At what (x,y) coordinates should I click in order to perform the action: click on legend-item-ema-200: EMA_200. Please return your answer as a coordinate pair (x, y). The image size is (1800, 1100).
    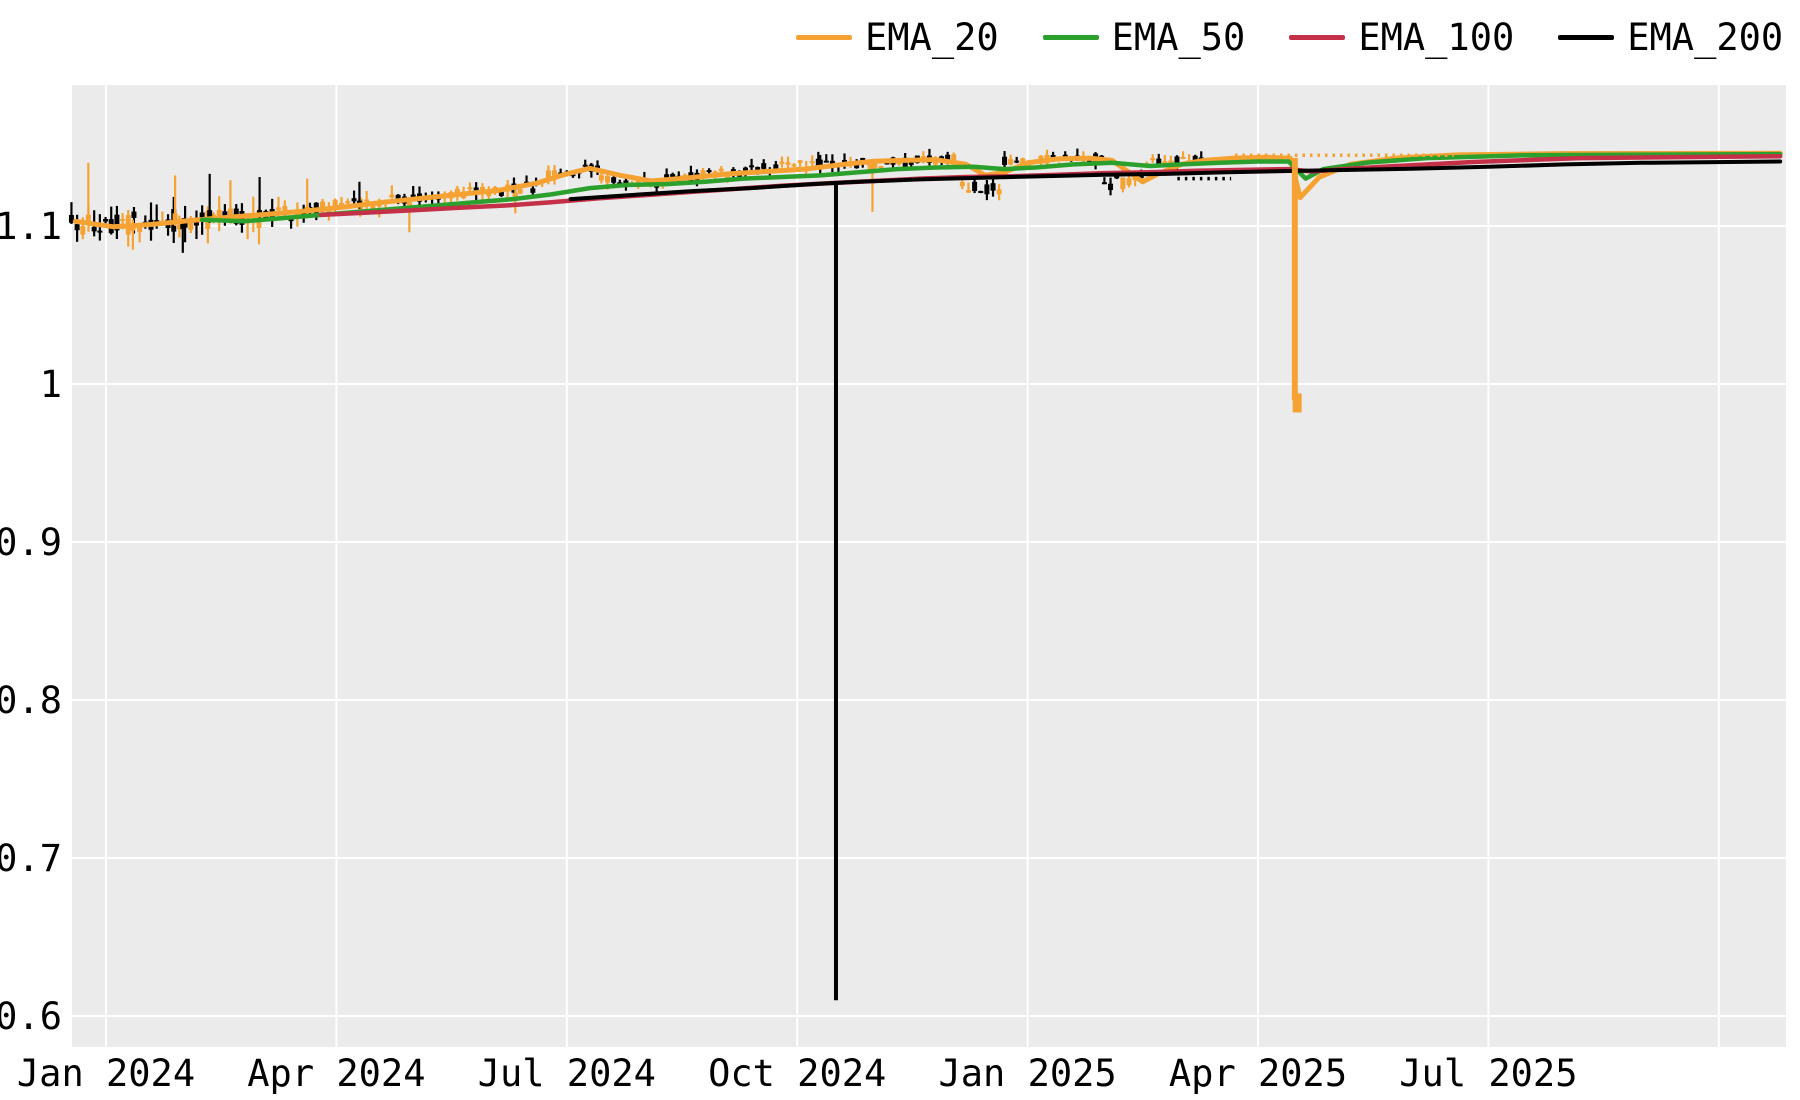
    Looking at the image, I should click on (1670, 37).